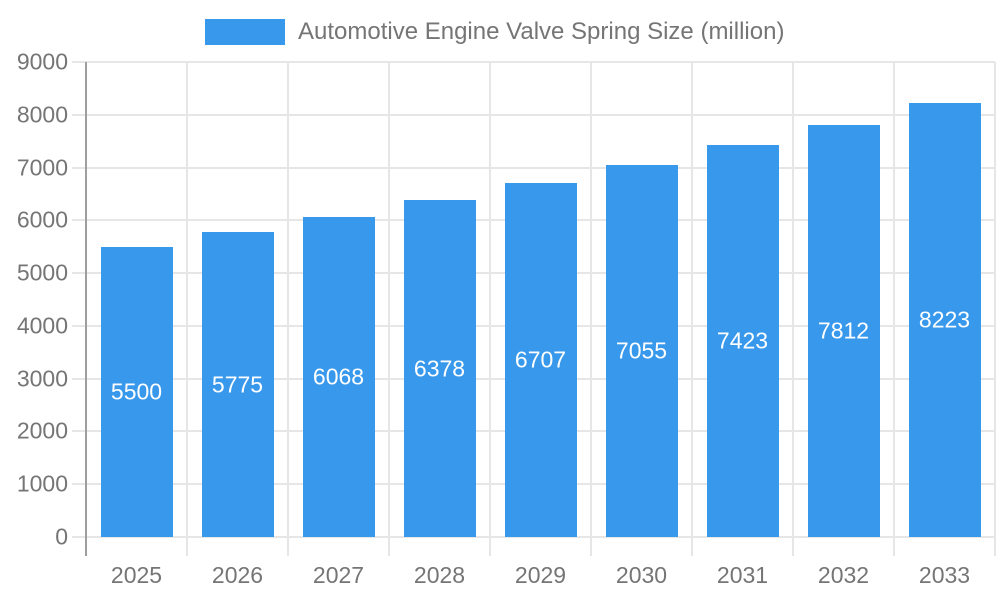 The width and height of the screenshot is (1000, 600). Describe the element at coordinates (42, 430) in the screenshot. I see `y-axis-tick-label: 2000` at that location.